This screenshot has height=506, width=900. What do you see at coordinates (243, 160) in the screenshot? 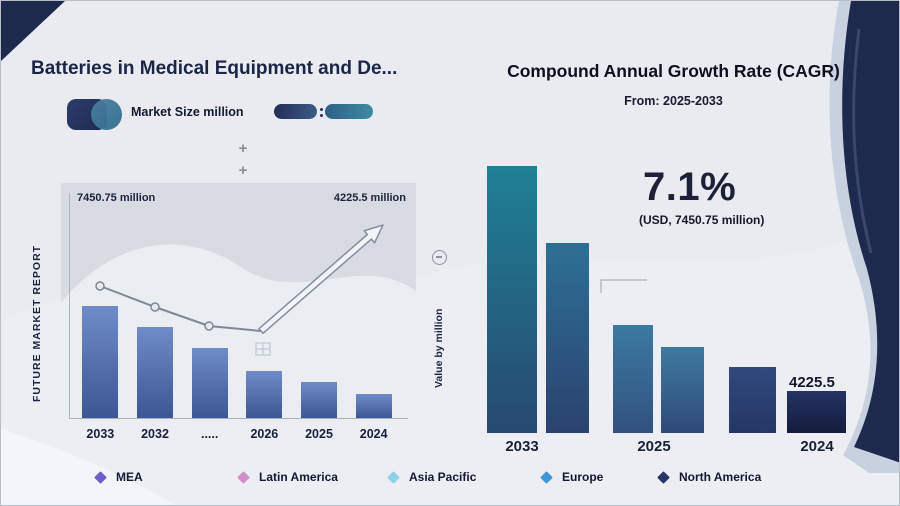
I see `plus-decoration: + +` at bounding box center [243, 160].